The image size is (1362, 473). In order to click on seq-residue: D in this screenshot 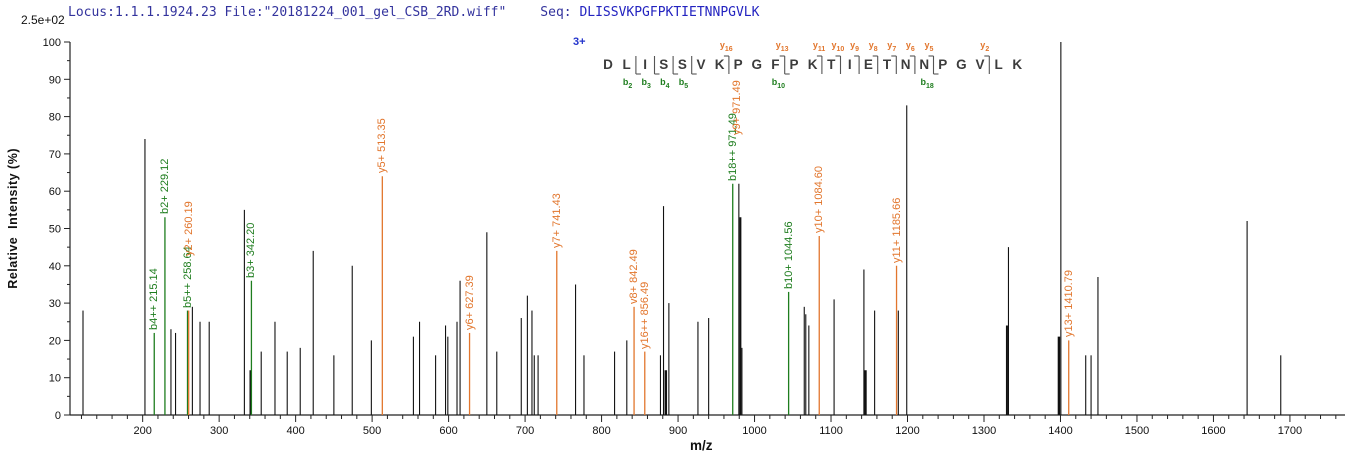, I will do `click(608, 64)`.